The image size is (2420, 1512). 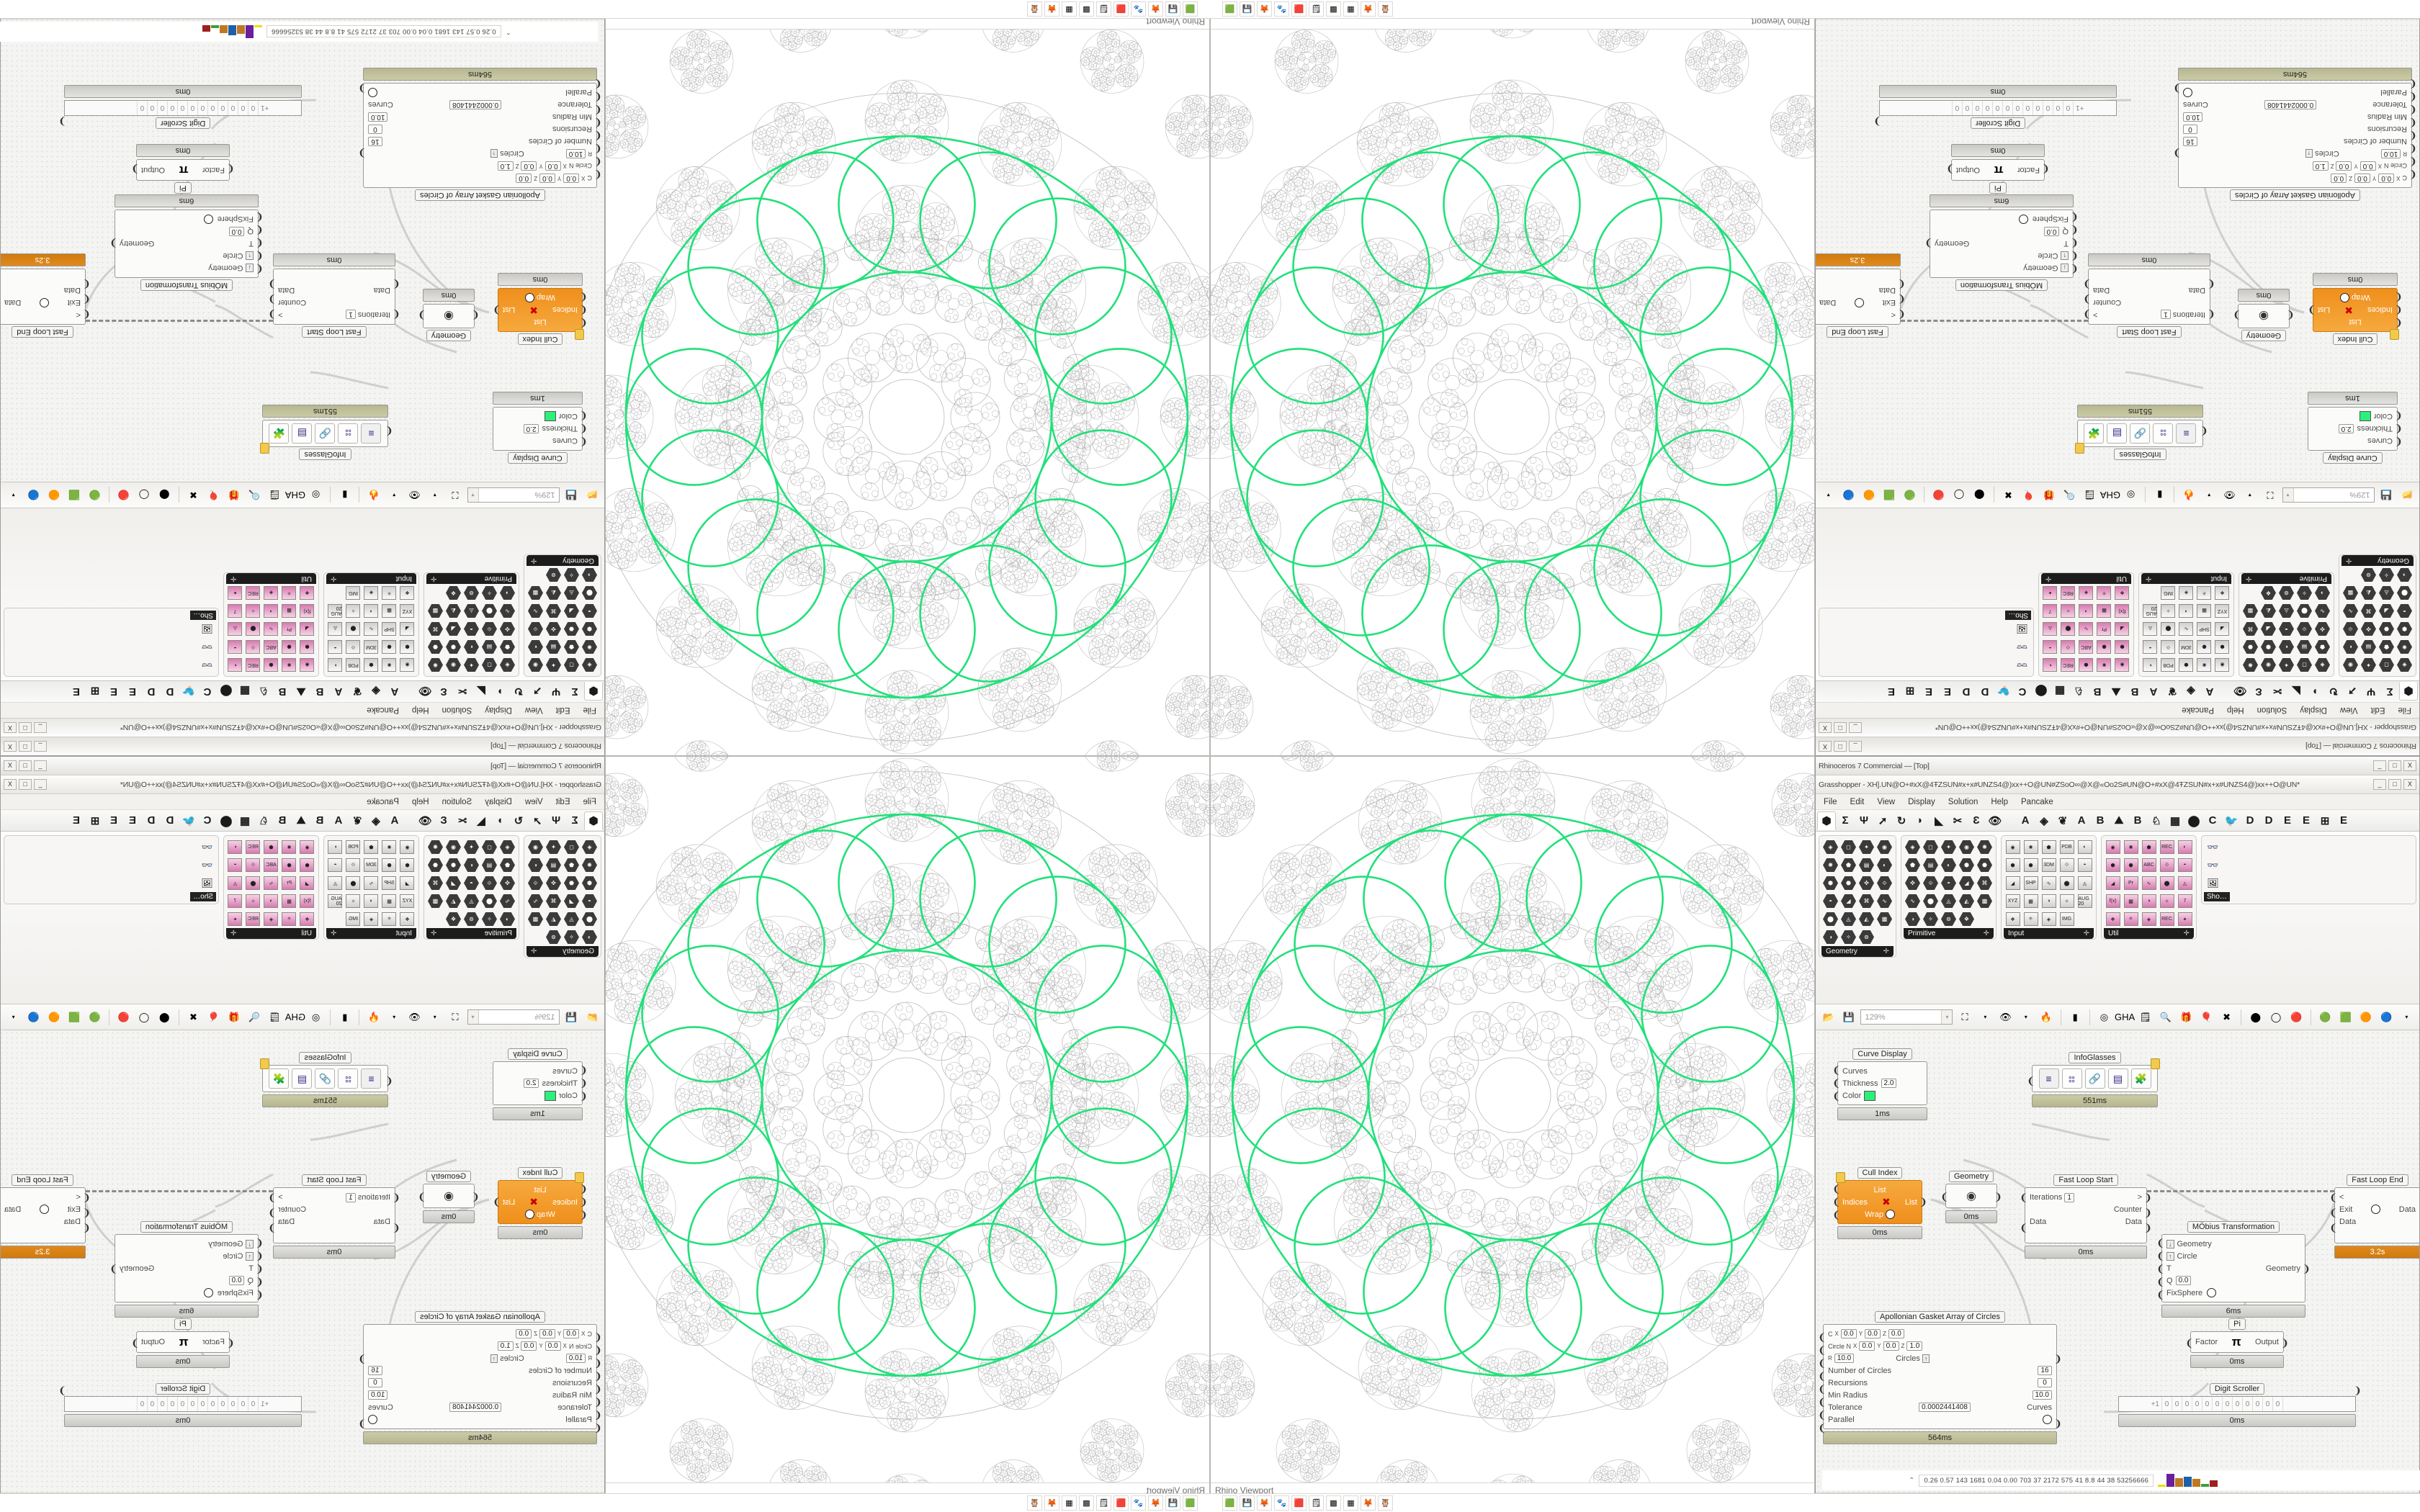 I want to click on value-thickness: 2.0, so click(x=1889, y=1083).